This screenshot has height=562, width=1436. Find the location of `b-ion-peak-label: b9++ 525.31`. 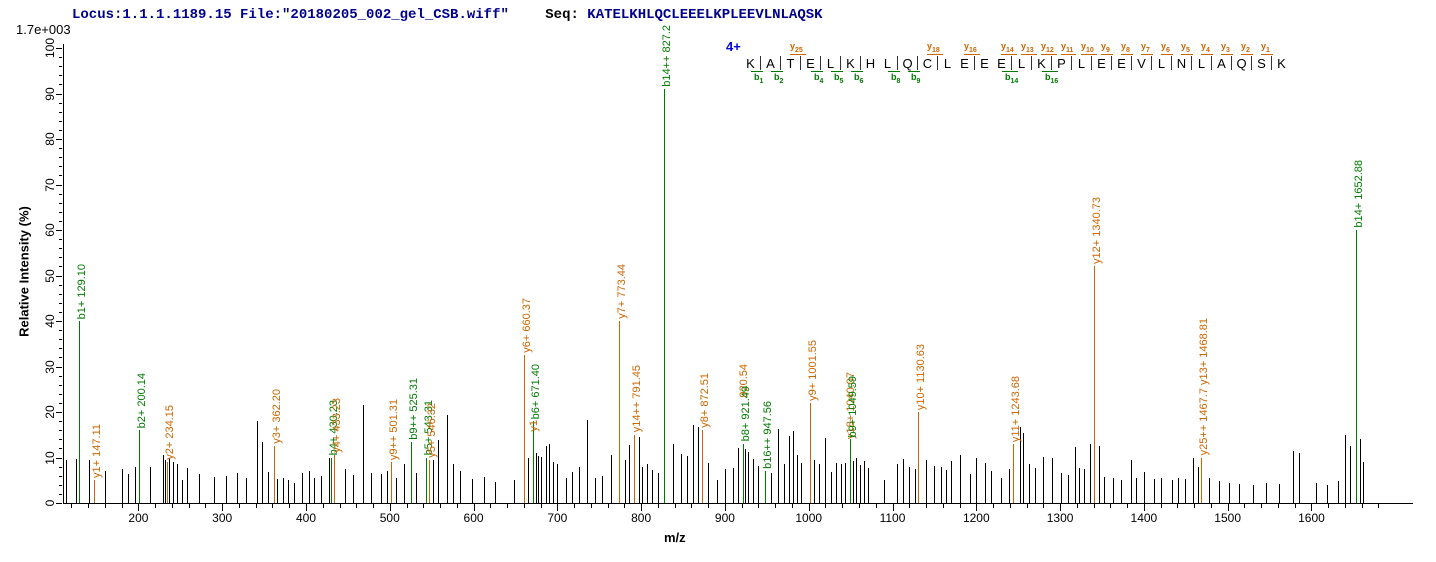

b-ion-peak-label: b9++ 525.31 is located at coordinates (413, 408).